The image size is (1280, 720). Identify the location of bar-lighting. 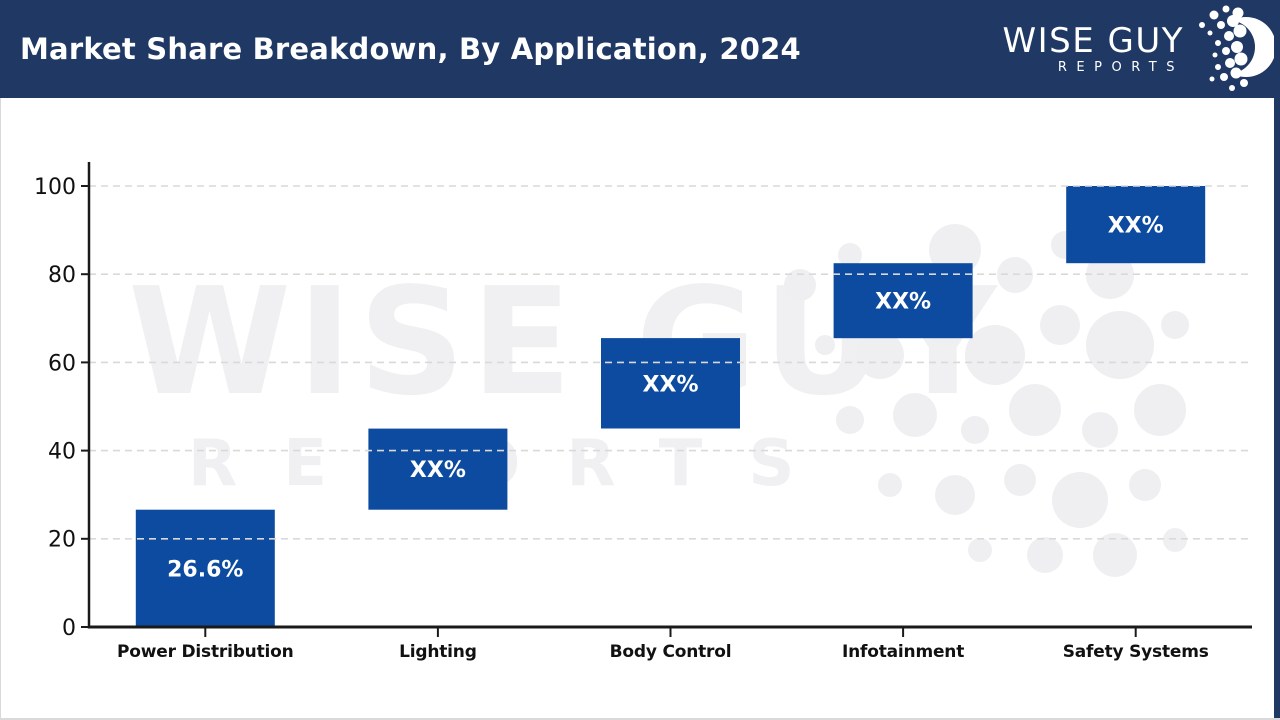
(438, 469).